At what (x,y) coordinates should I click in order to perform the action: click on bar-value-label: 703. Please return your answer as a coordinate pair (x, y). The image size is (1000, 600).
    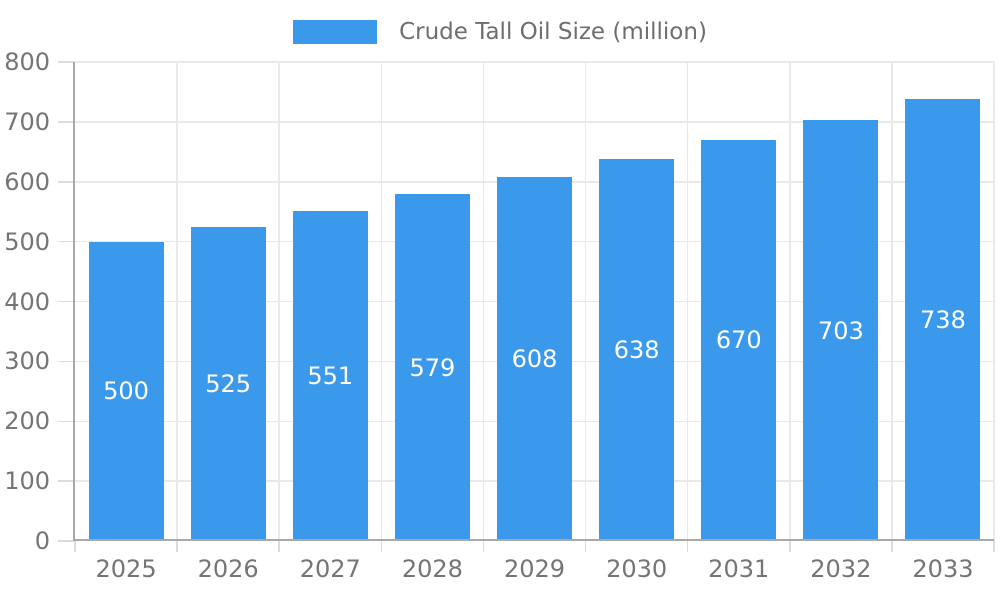
    Looking at the image, I should click on (840, 330).